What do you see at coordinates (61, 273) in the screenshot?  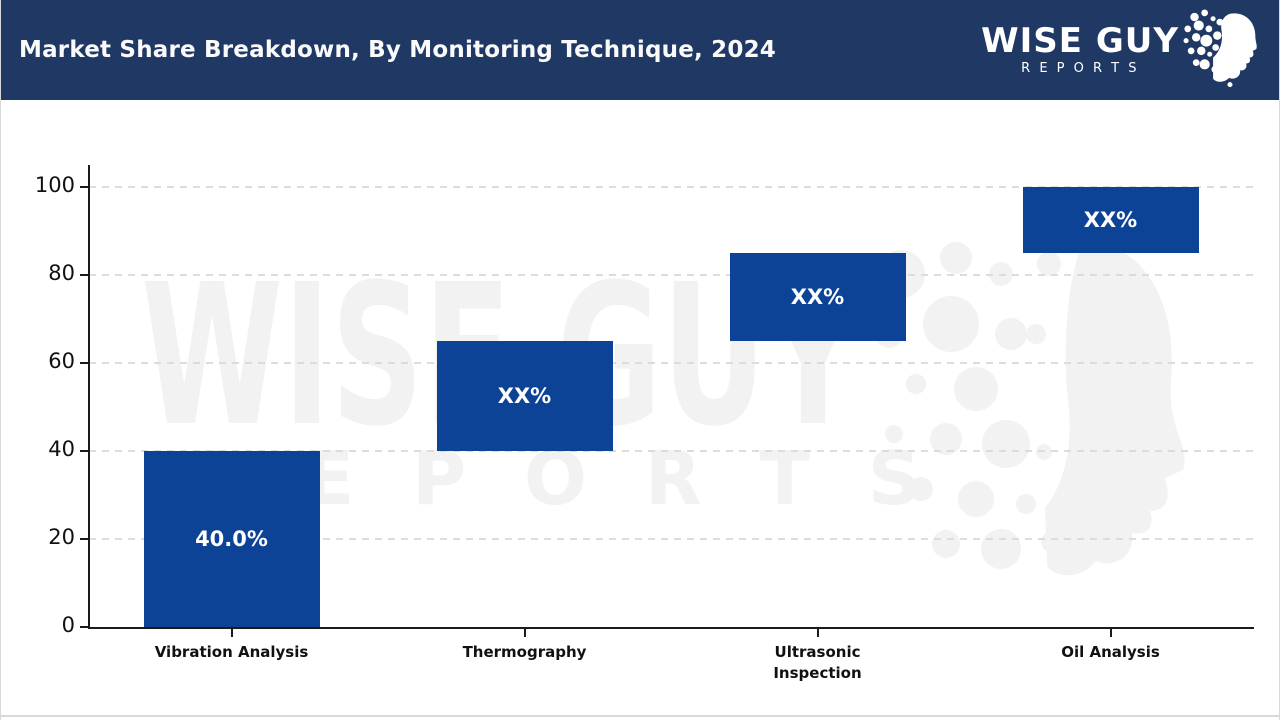 I see `y-tick-label: 80` at bounding box center [61, 273].